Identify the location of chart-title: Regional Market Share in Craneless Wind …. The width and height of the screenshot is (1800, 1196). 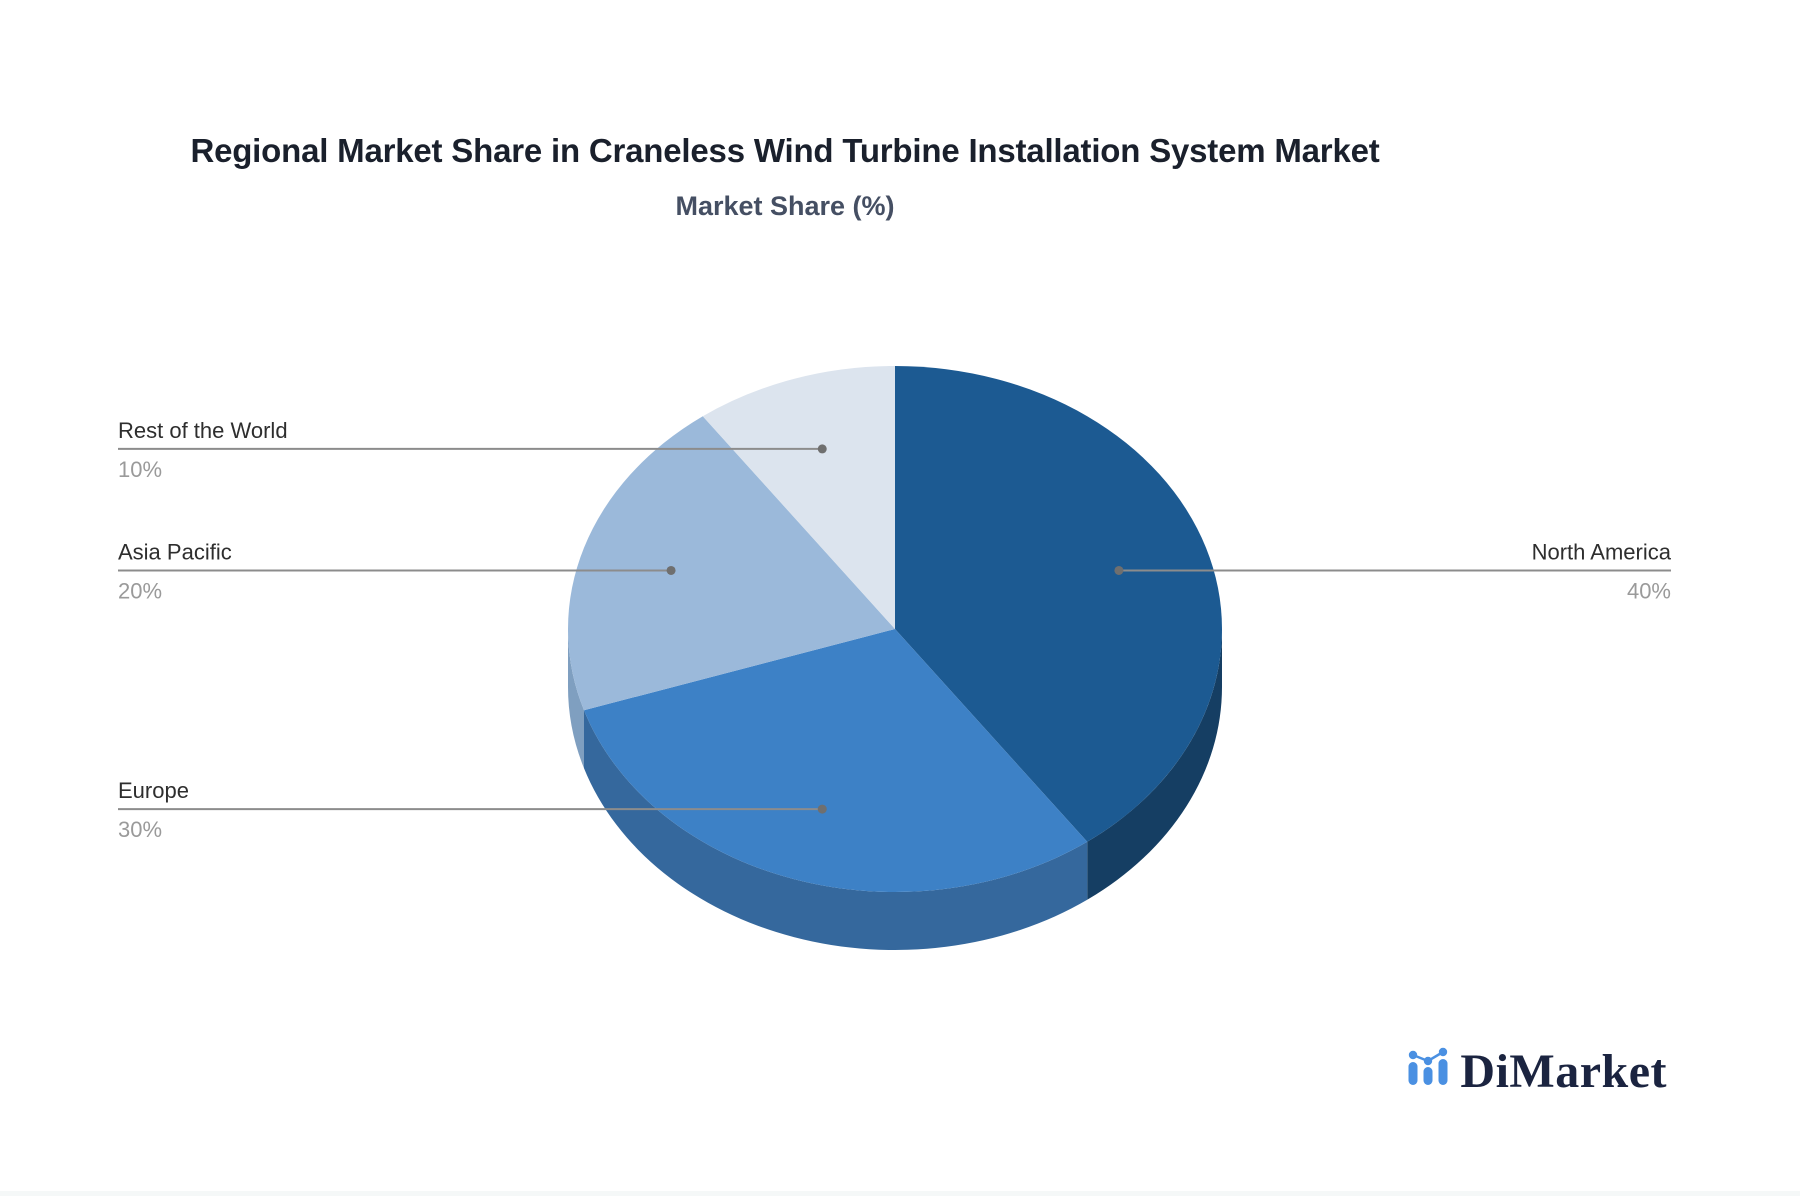
(785, 150).